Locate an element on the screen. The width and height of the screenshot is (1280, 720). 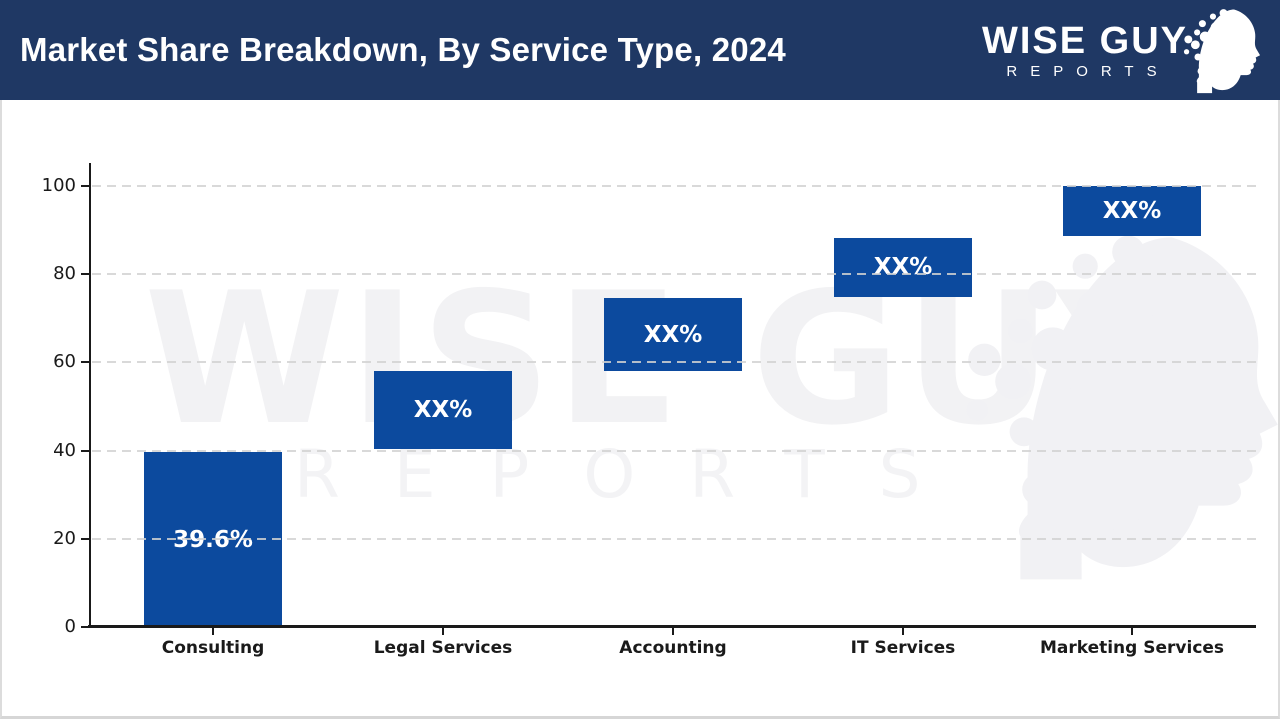
bar-value-label-marketing-services: XX% is located at coordinates (1132, 211).